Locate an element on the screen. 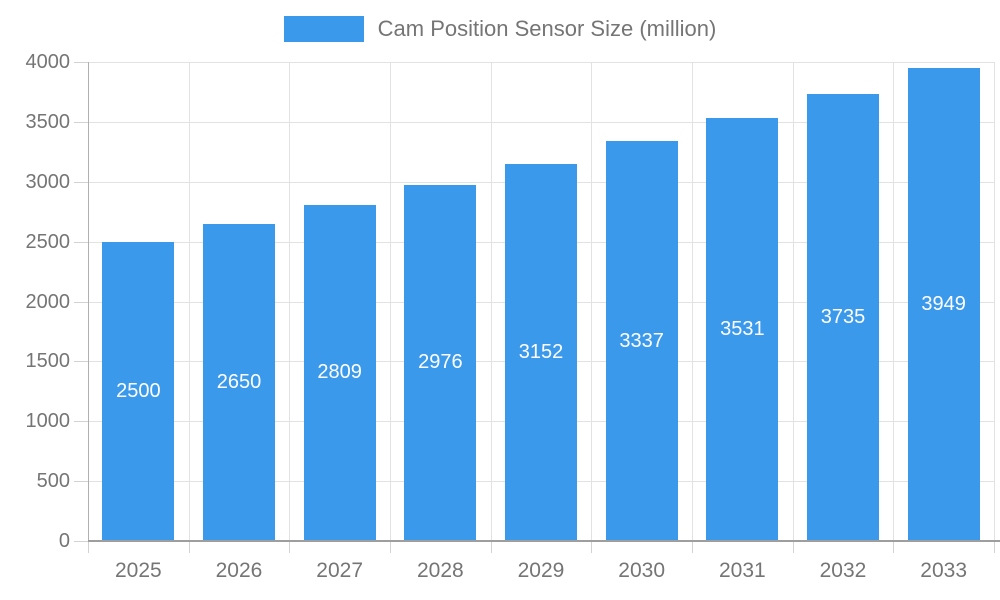 This screenshot has height=600, width=1000. bar-value-label: 3735 is located at coordinates (843, 316).